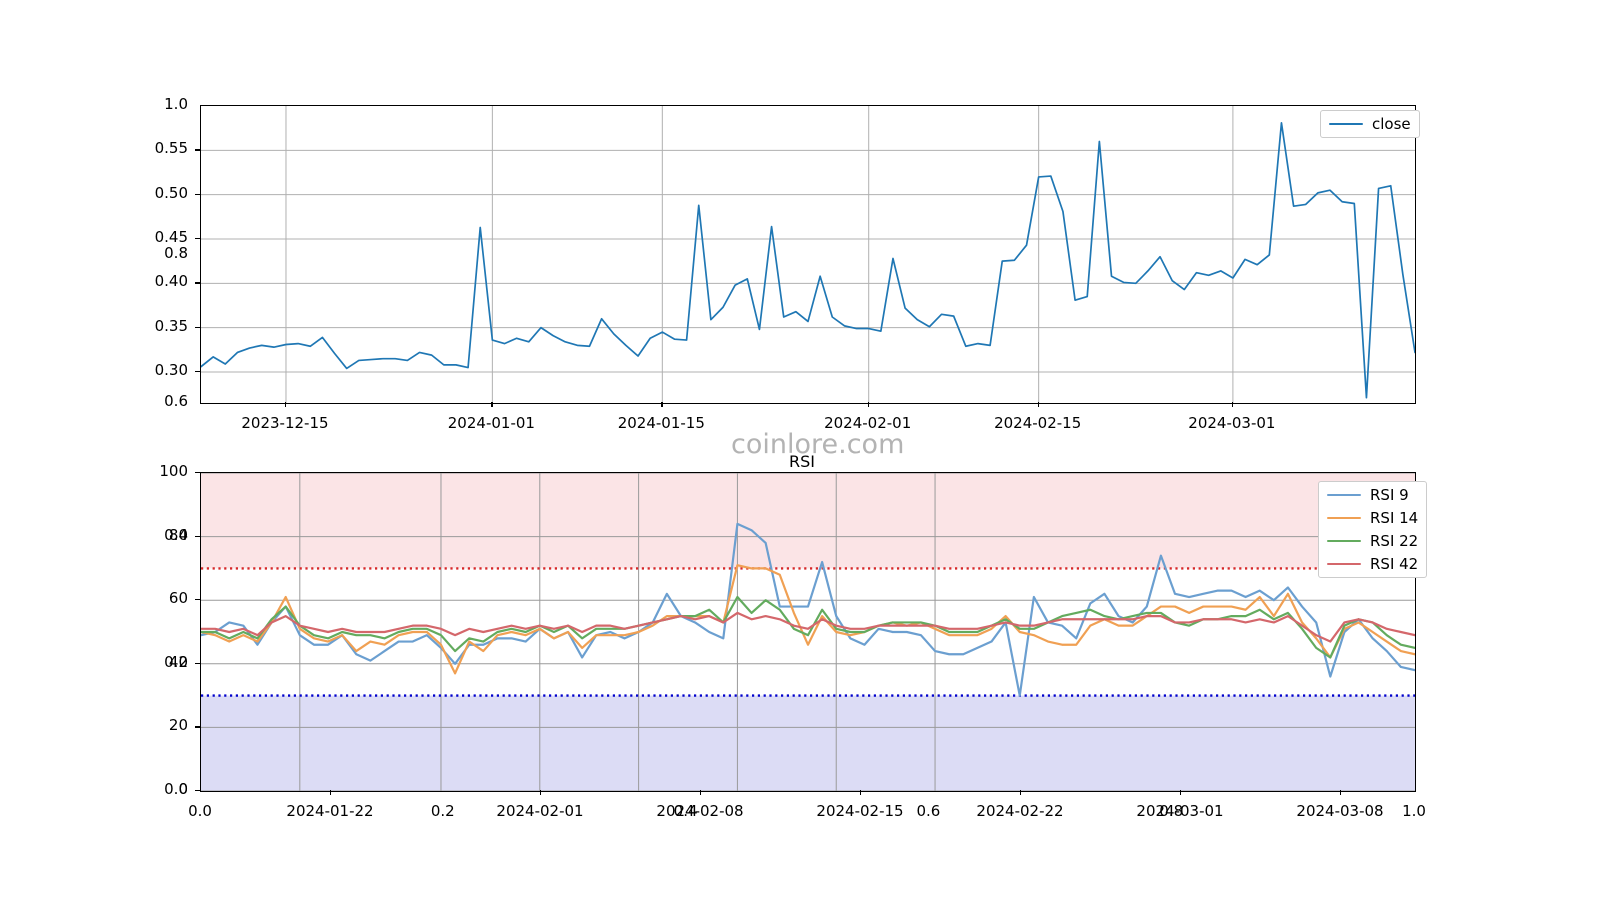 Image resolution: width=1600 pixels, height=900 pixels. What do you see at coordinates (1394, 541) in the screenshot?
I see `legend-label-rsi-22: RSI 22` at bounding box center [1394, 541].